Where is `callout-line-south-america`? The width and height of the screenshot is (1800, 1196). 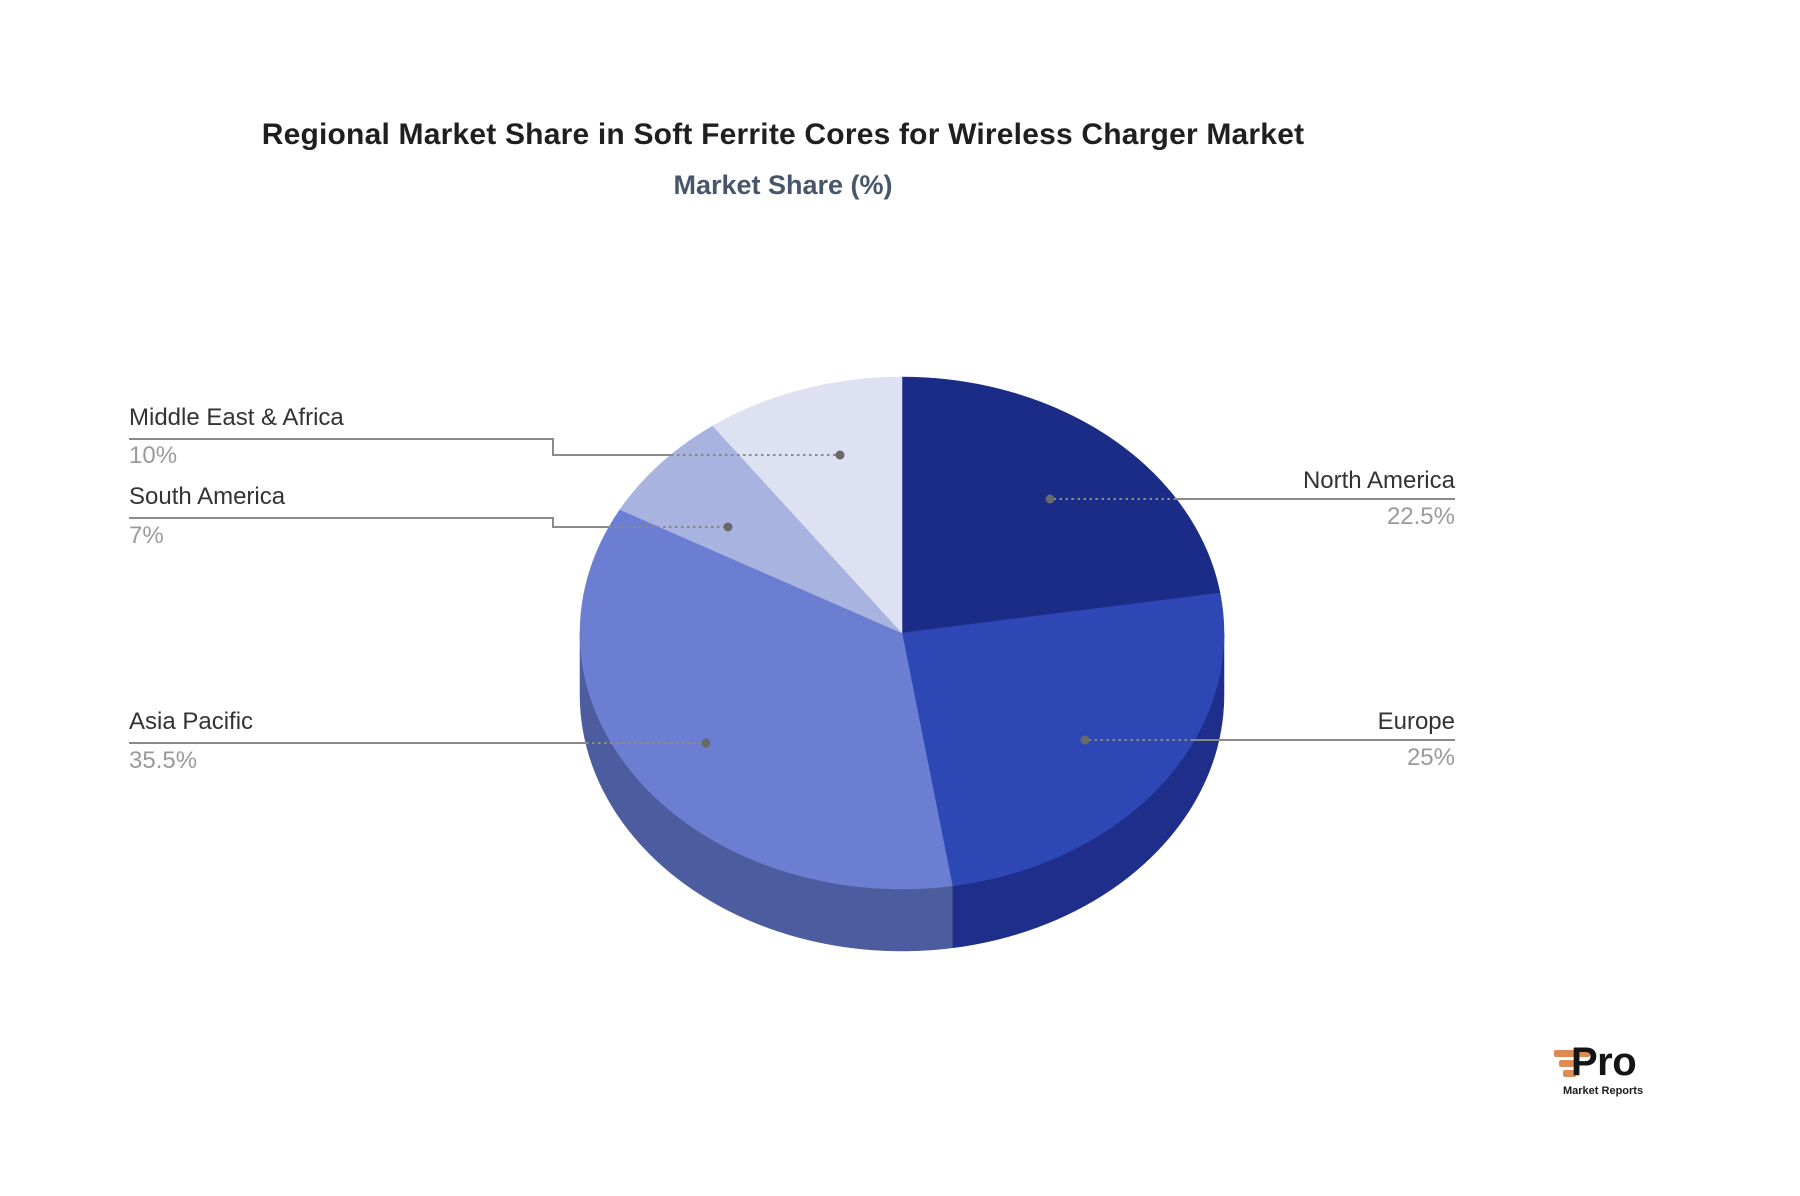
callout-line-south-america is located at coordinates (369, 522).